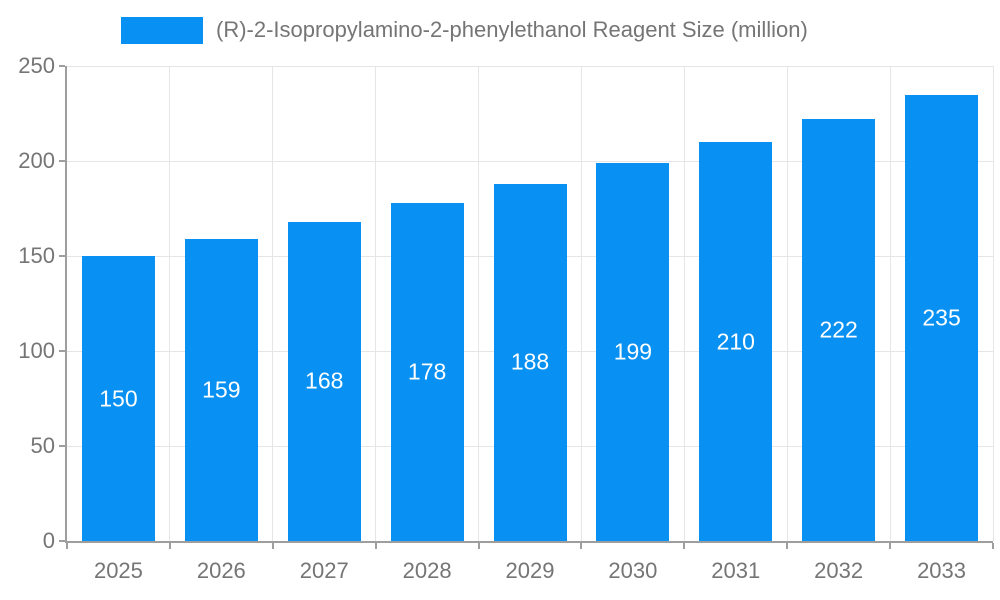 Image resolution: width=1000 pixels, height=600 pixels. I want to click on bar-value-label: 210, so click(735, 341).